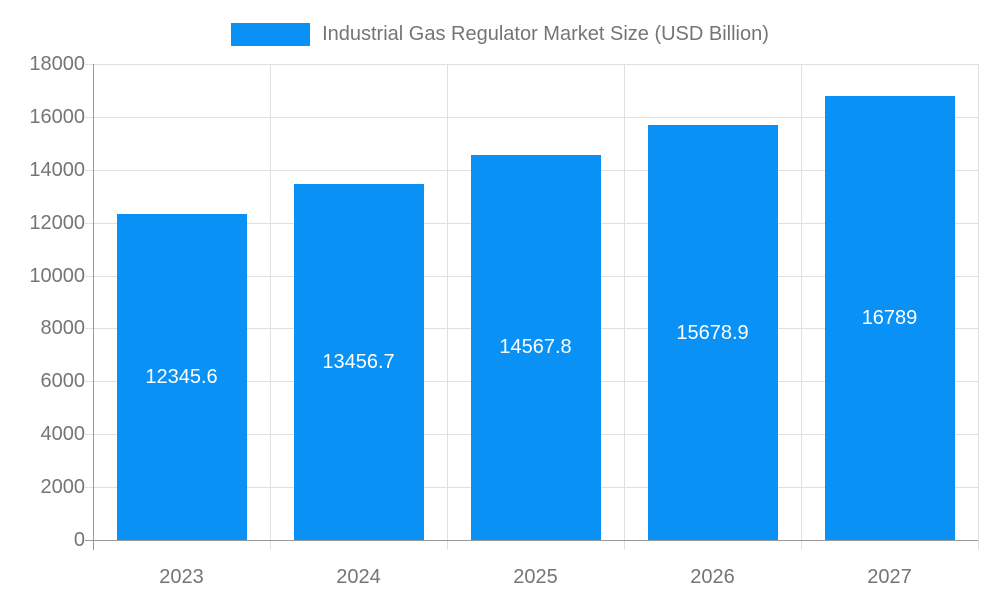  Describe the element at coordinates (57, 169) in the screenshot. I see `y-axis-tick-label: 14000` at that location.